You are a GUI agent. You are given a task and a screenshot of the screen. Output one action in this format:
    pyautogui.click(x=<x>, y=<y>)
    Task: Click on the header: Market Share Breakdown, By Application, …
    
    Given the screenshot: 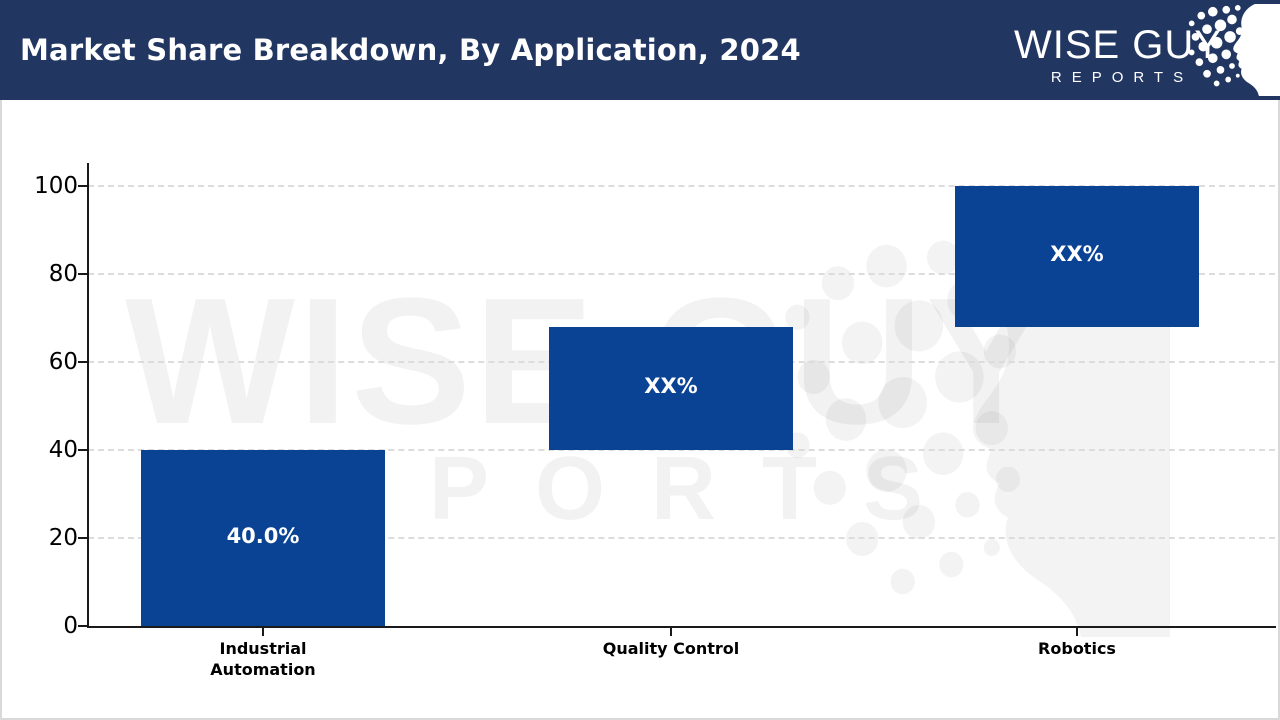 What is the action you would take?
    pyautogui.click(x=640, y=50)
    